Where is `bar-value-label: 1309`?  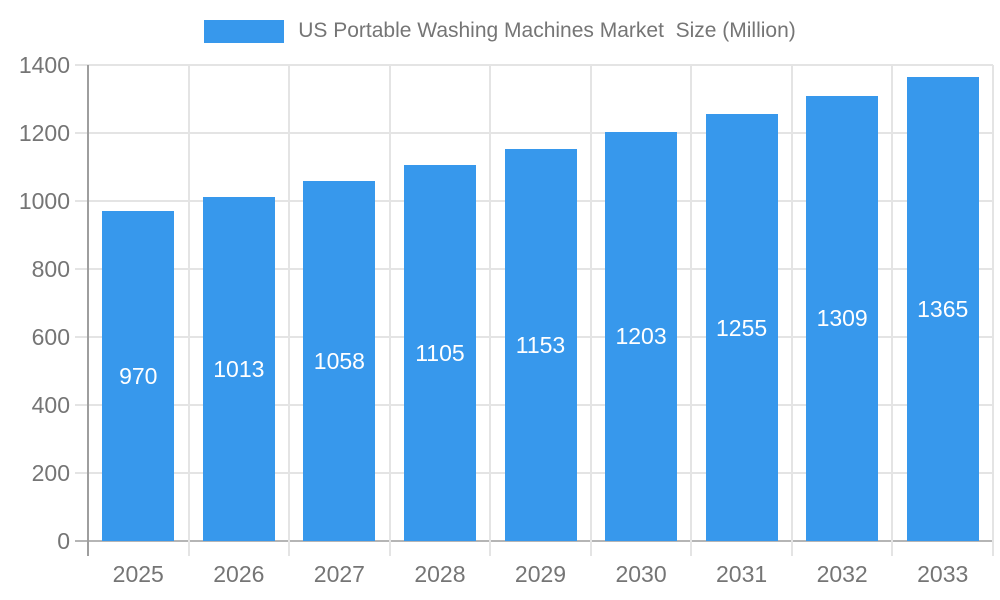
bar-value-label: 1309 is located at coordinates (842, 318).